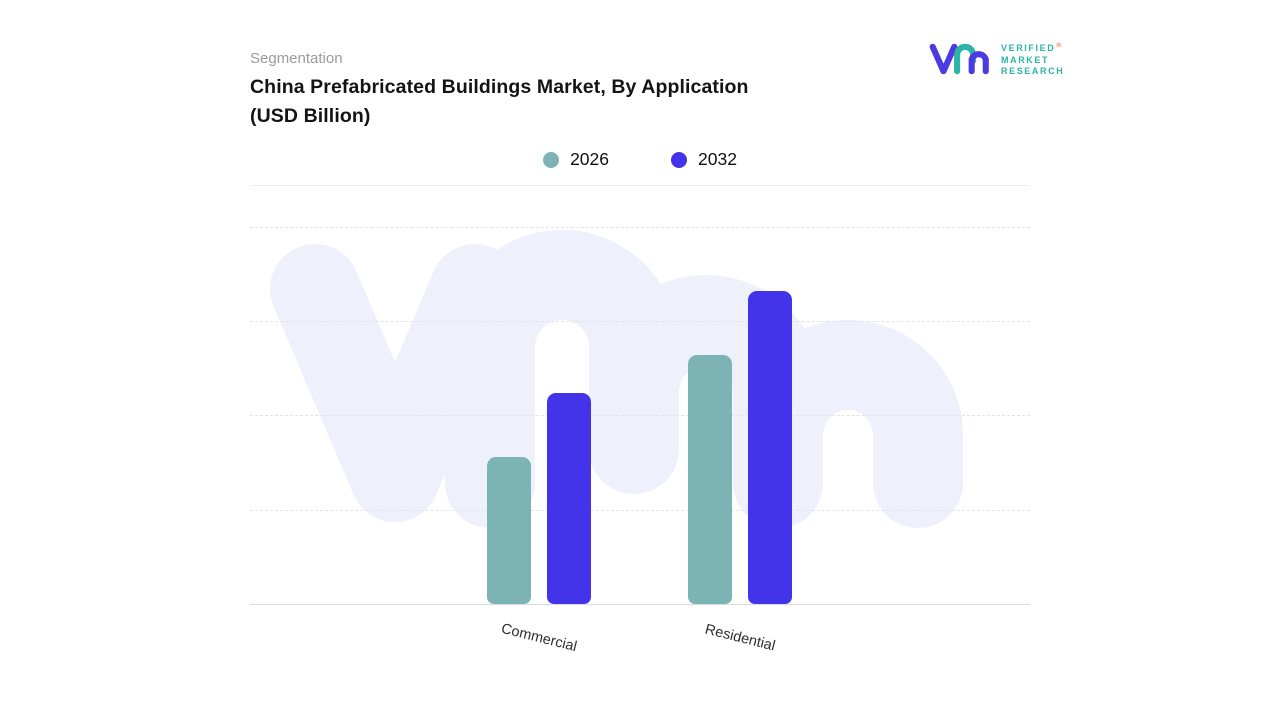 The image size is (1280, 720). What do you see at coordinates (1059, 46) in the screenshot?
I see `registered-mark: ®` at bounding box center [1059, 46].